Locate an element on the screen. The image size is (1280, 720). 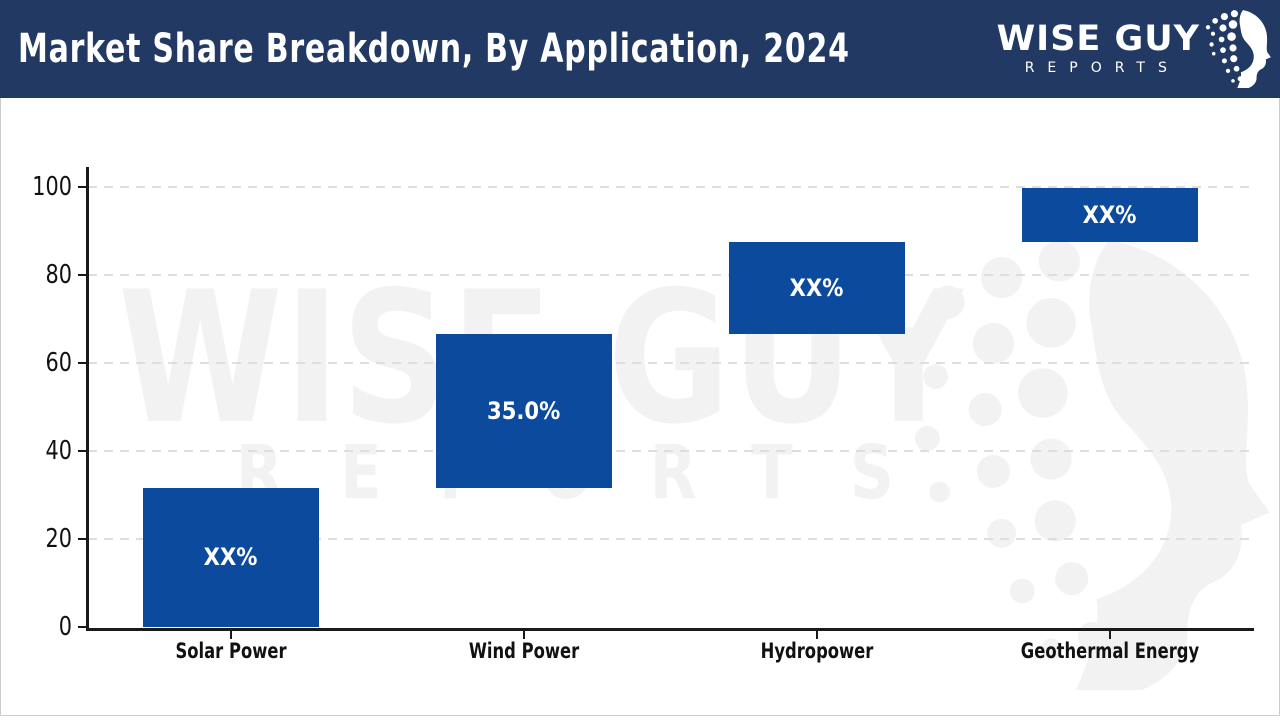
y-tick-label: 20 is located at coordinates (58, 539).